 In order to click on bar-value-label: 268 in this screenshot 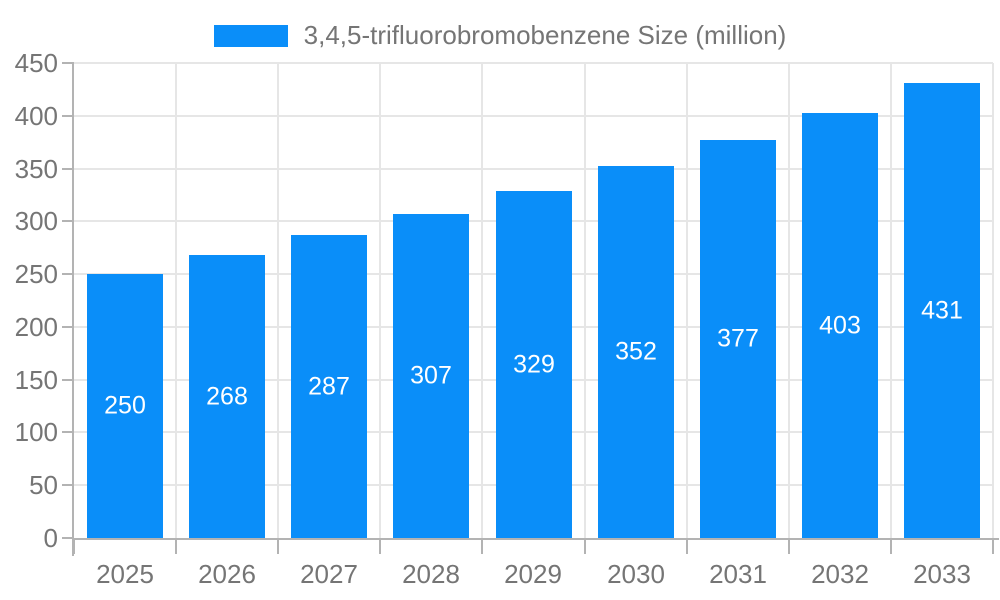, I will do `click(227, 396)`.